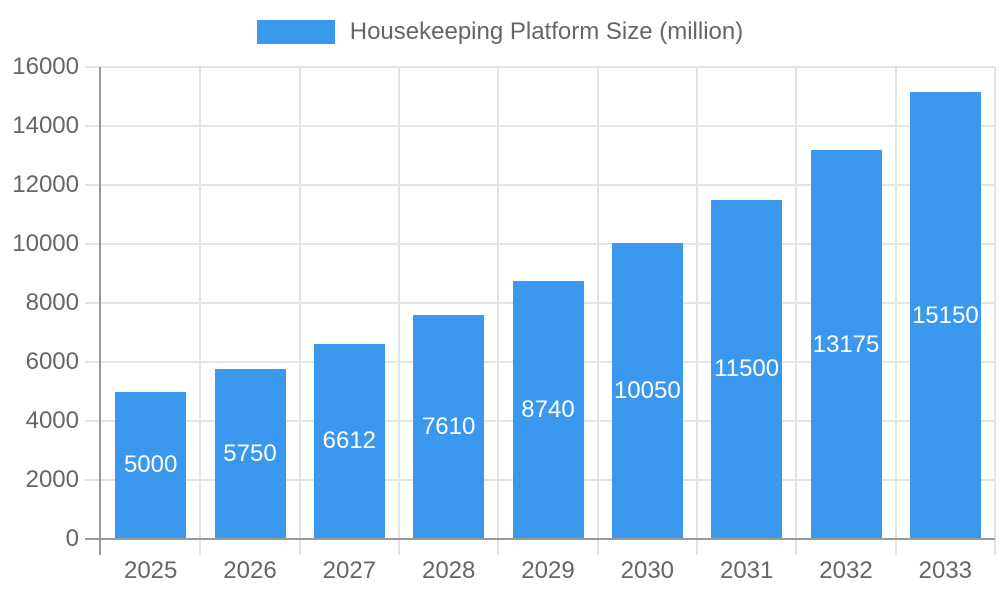 The height and width of the screenshot is (600, 1000). I want to click on x-axis-tick-label: 2026, so click(250, 570).